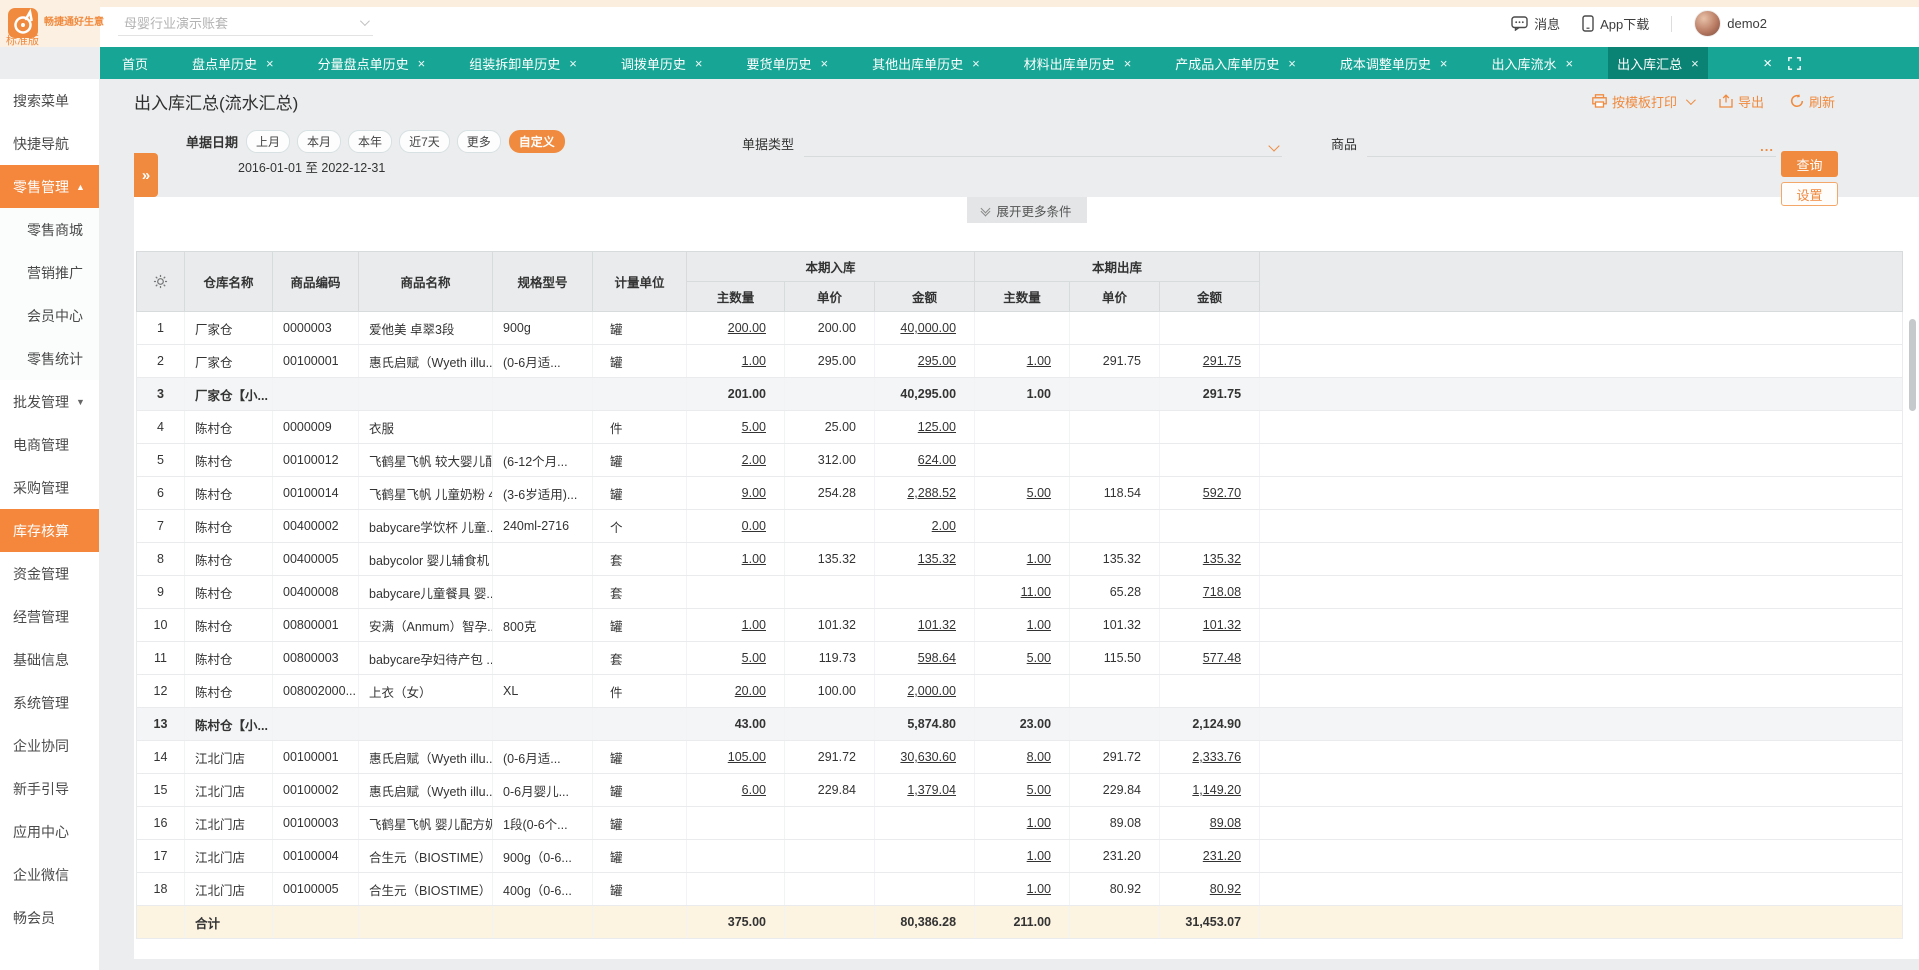  I want to click on cell-in-amt: 2.00, so click(925, 526).